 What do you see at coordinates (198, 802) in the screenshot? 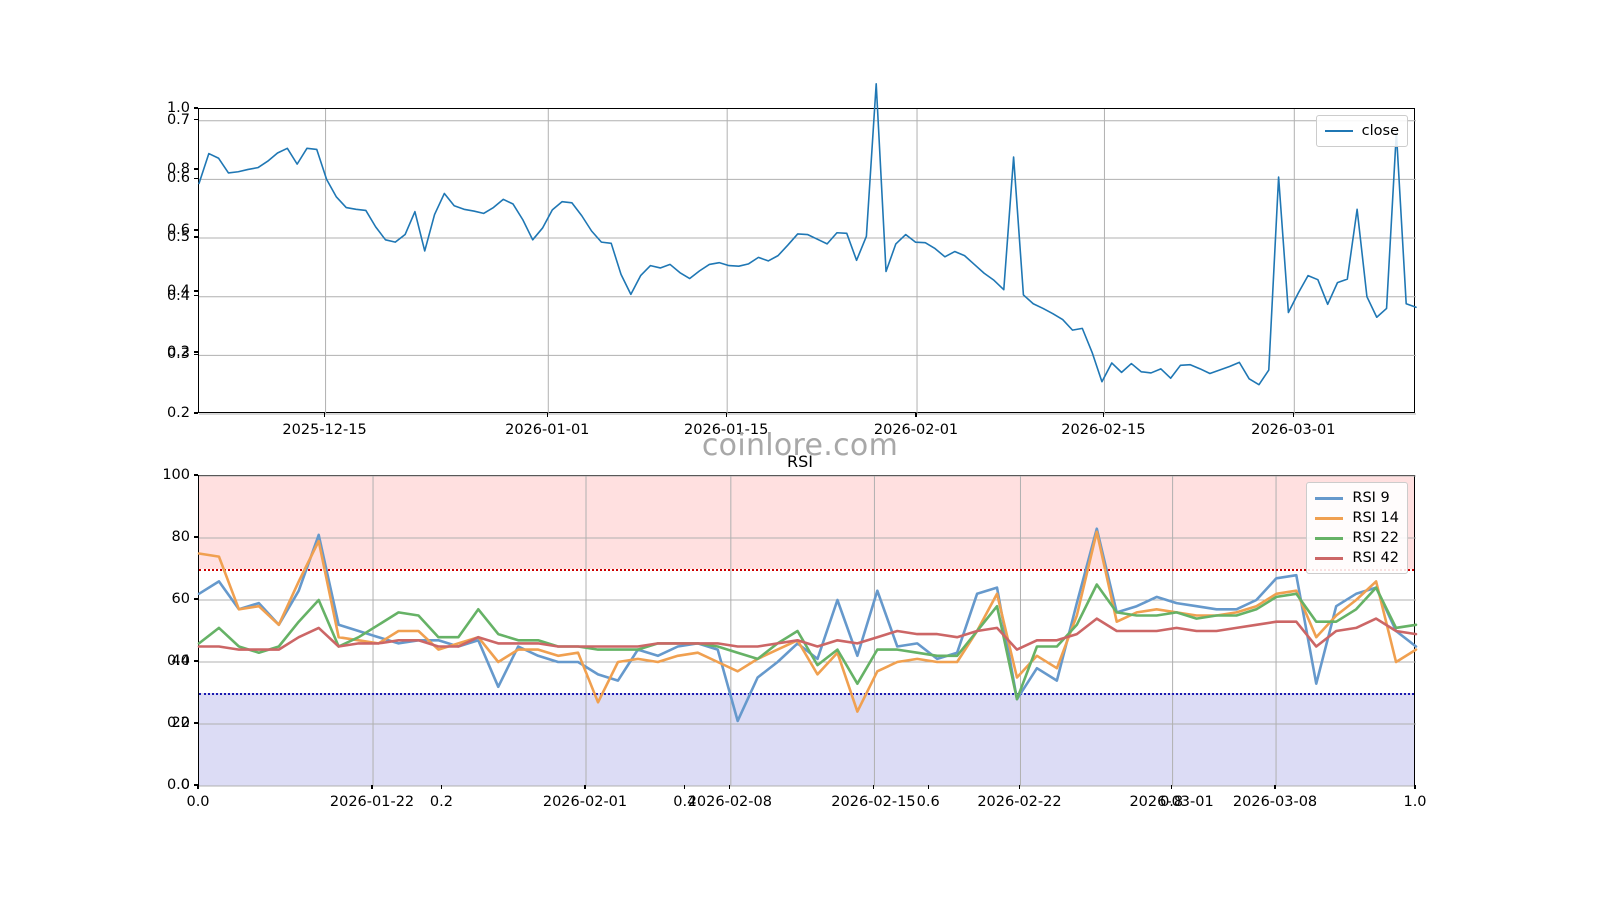
I see `rsi-x-overlay-tick-label: 0.0` at bounding box center [198, 802].